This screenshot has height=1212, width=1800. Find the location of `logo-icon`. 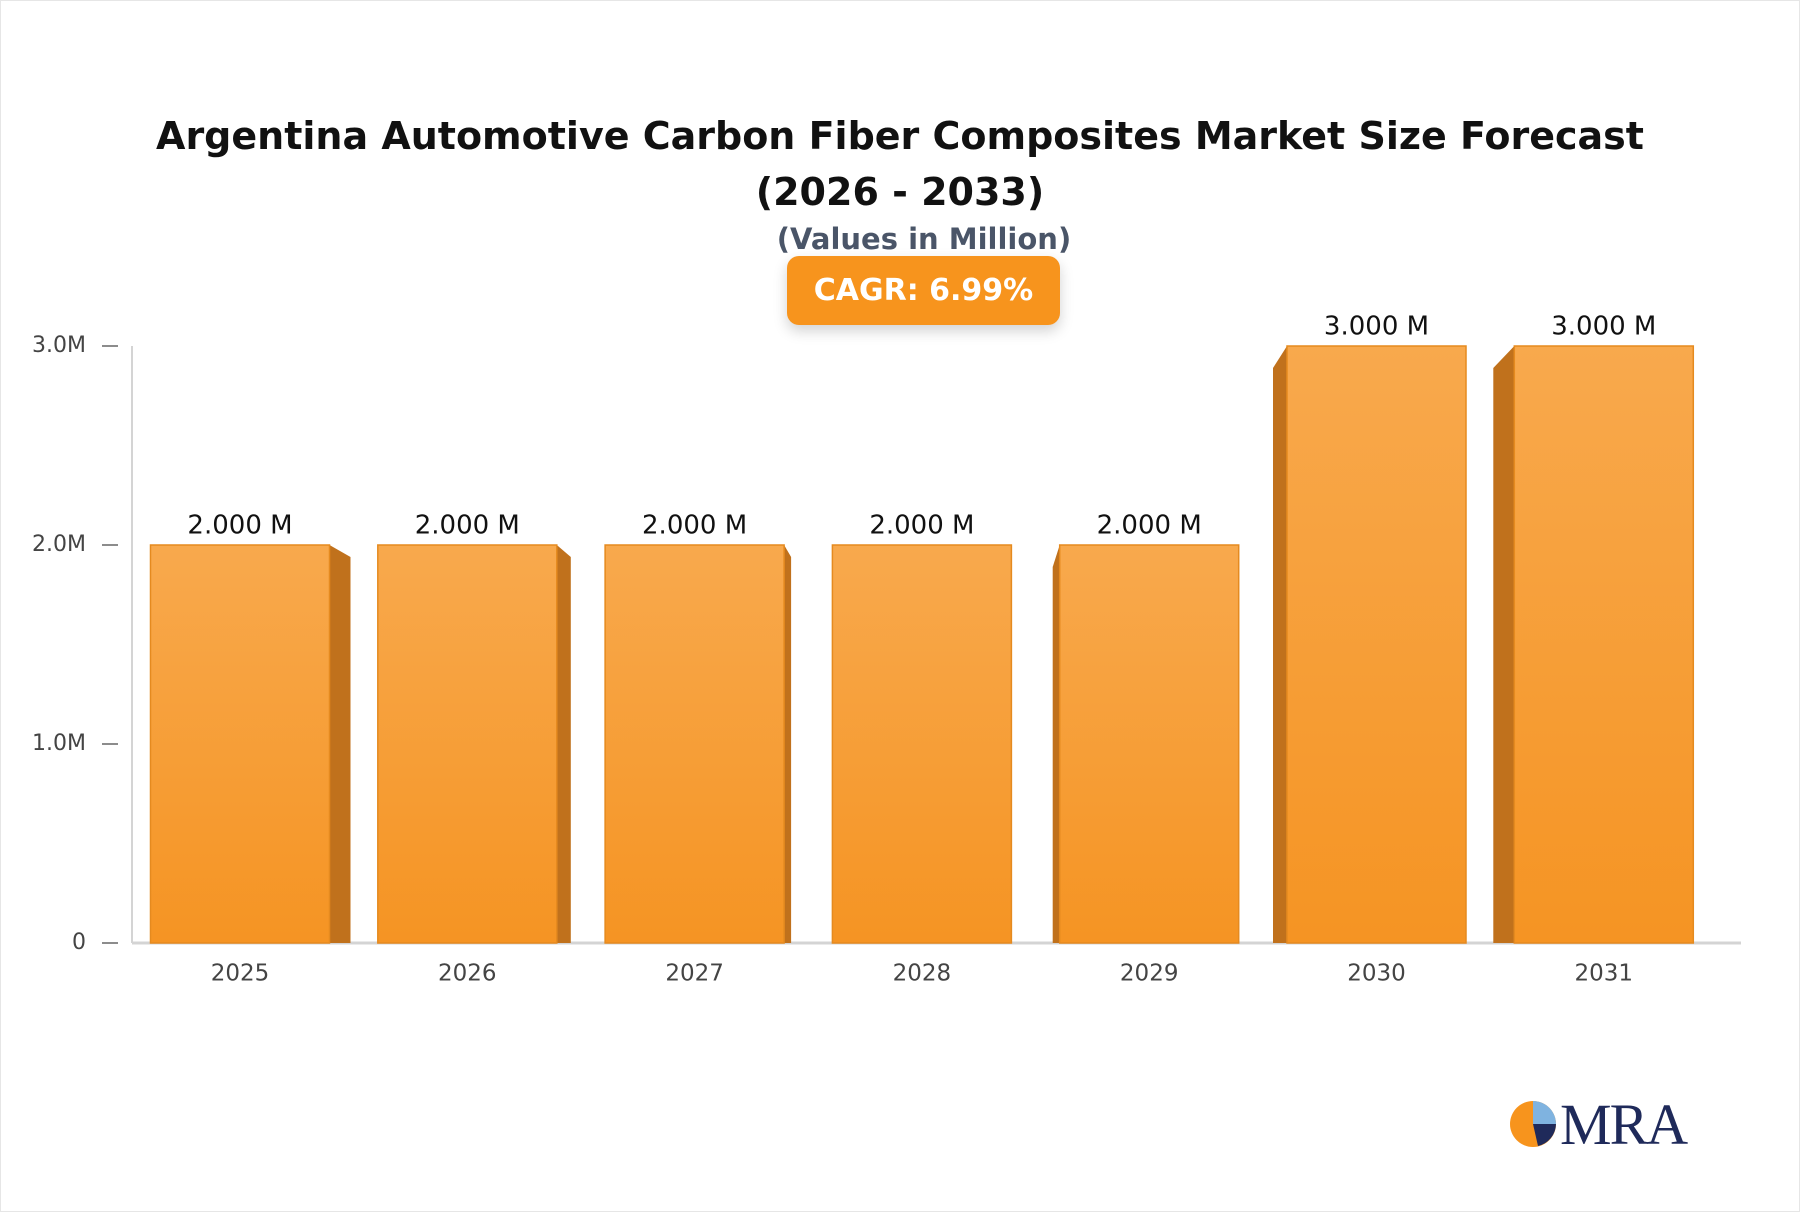

logo-icon is located at coordinates (1533, 1124).